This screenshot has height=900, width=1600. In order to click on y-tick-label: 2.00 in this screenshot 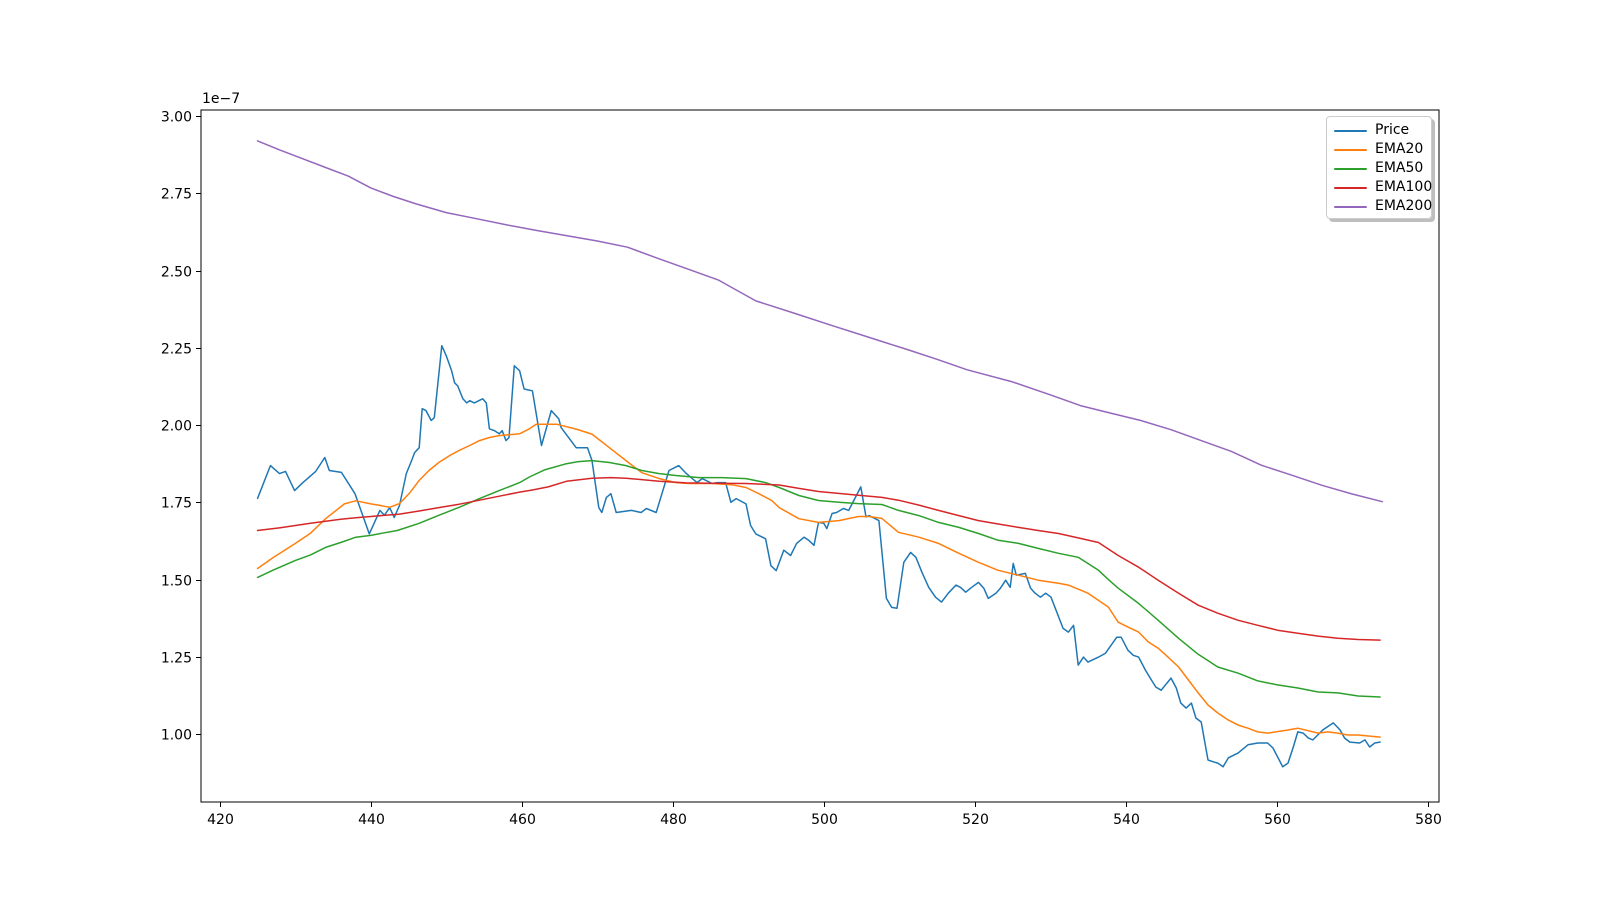, I will do `click(176, 427)`.